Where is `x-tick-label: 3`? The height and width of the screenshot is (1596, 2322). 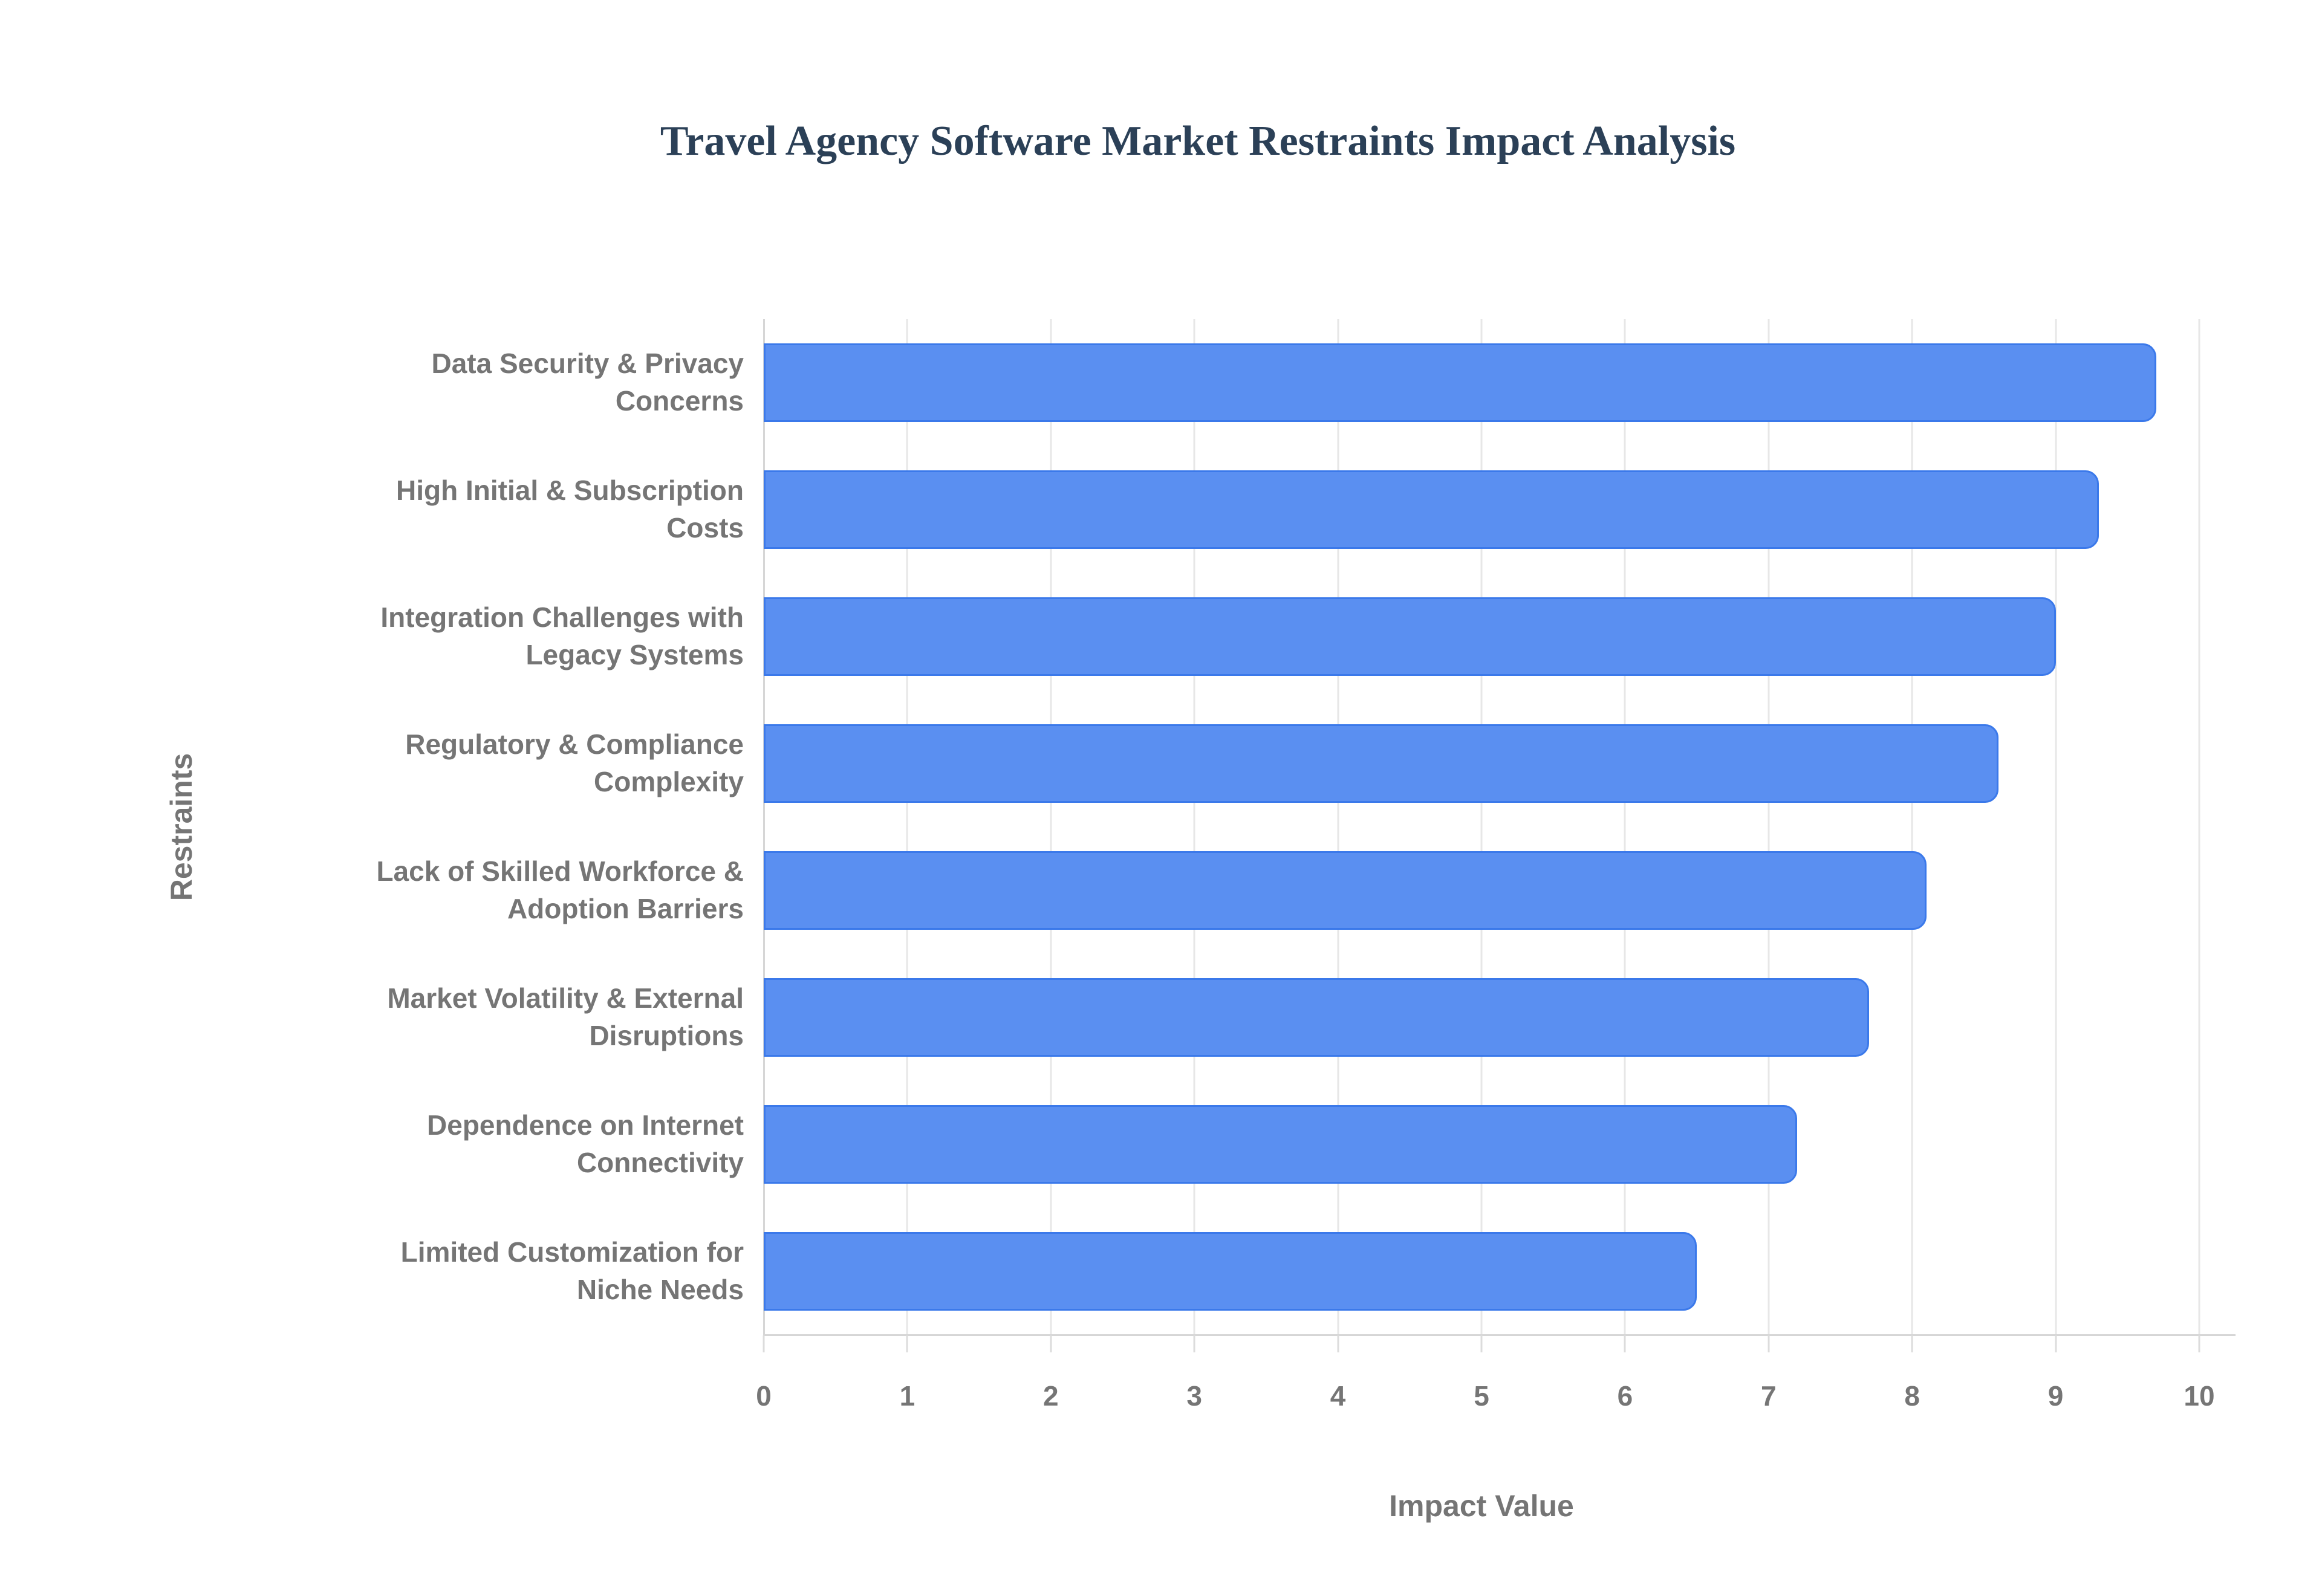
x-tick-label: 3 is located at coordinates (1194, 1396).